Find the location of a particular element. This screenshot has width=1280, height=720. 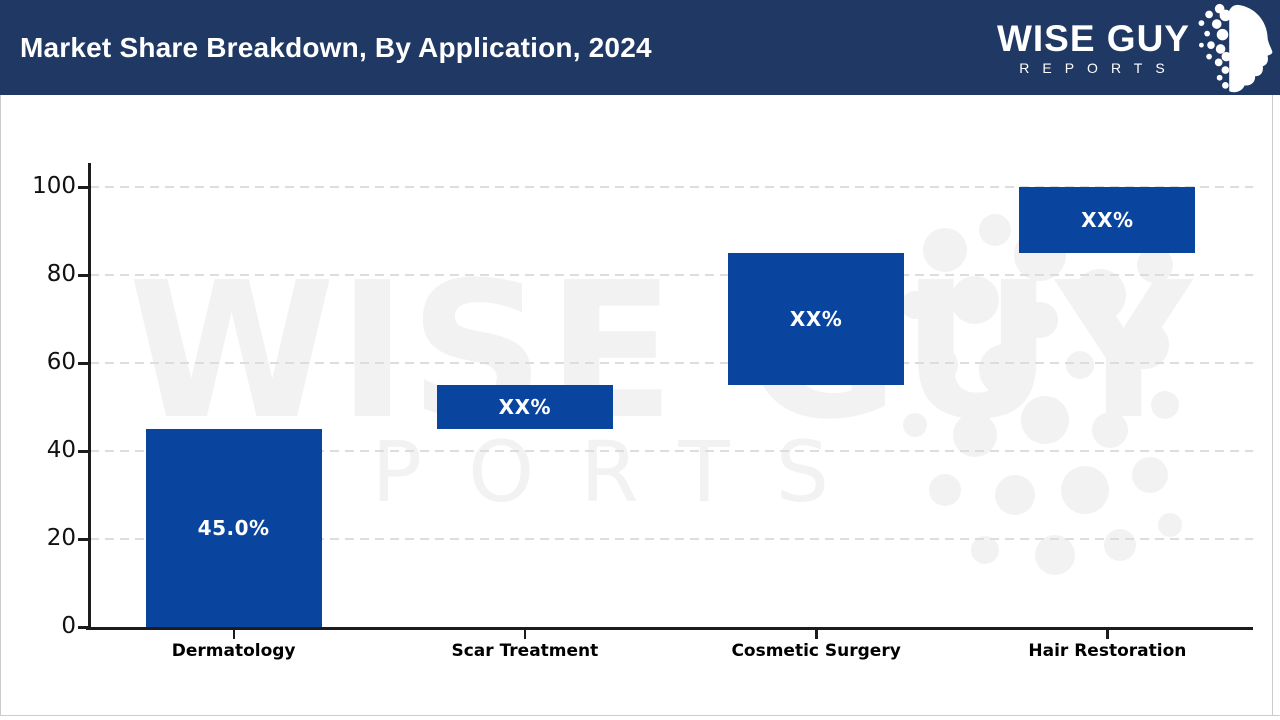

bar-value-label-scar-treatment: XX% is located at coordinates (525, 407).